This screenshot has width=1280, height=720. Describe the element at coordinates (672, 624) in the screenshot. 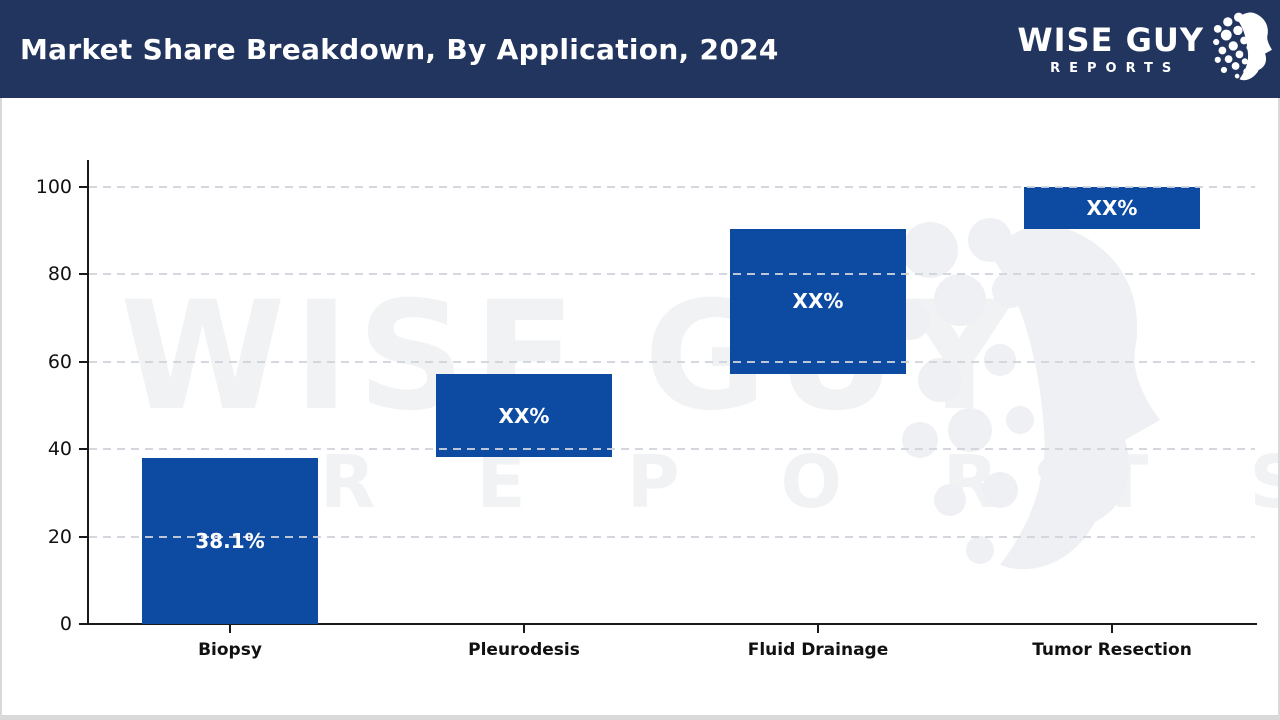

I see `x-axis-line` at that location.